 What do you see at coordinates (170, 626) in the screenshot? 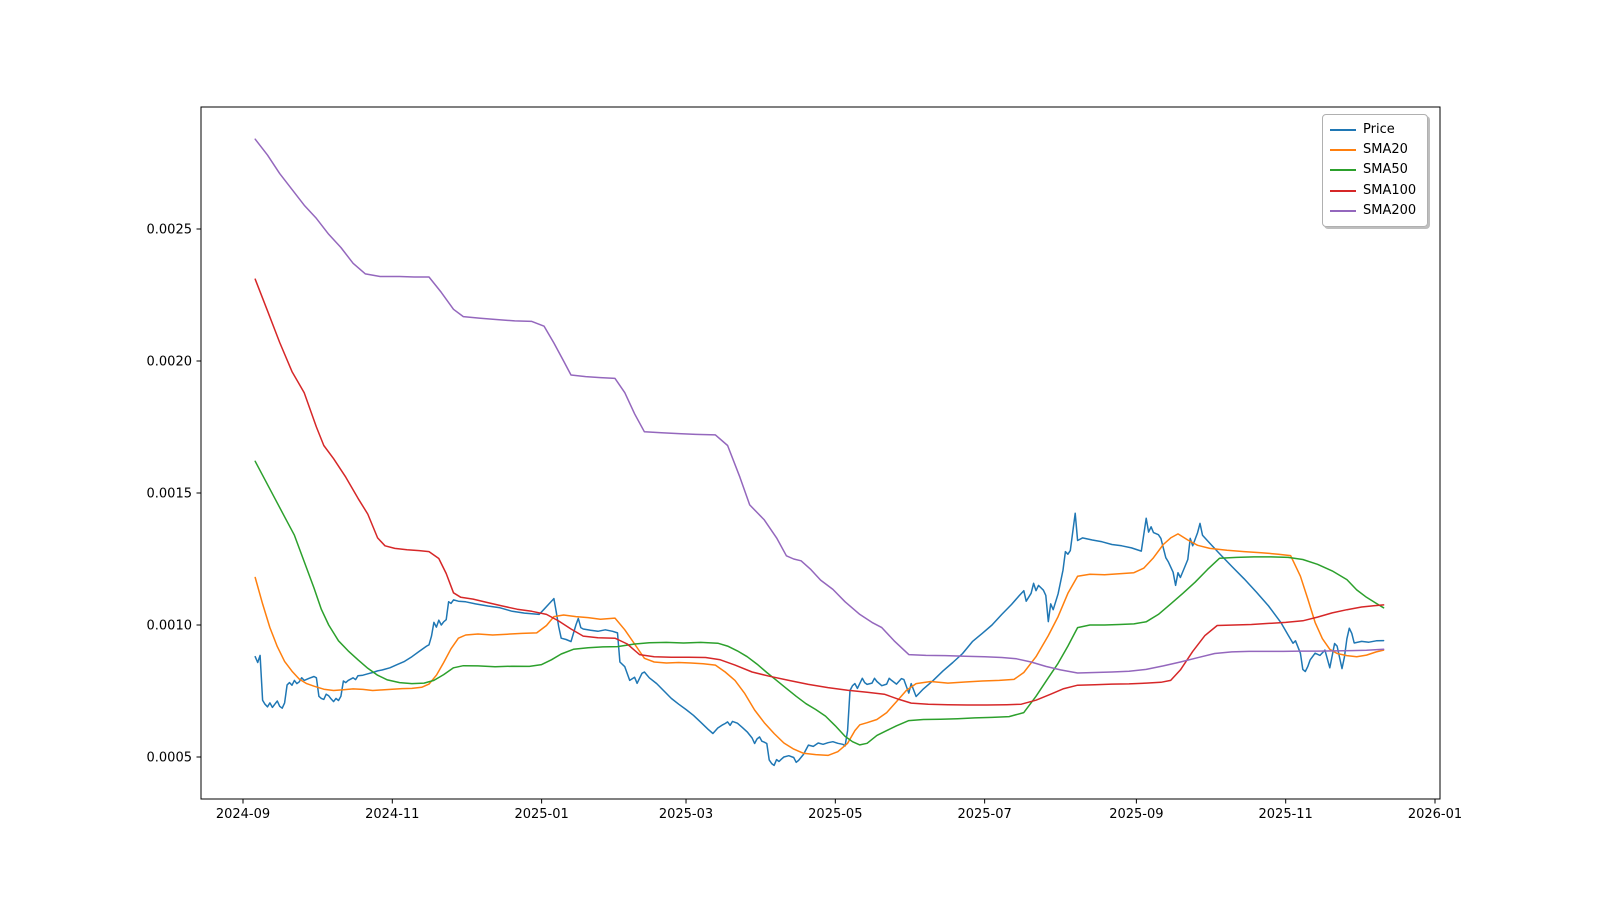
I see `y-tick-label: 0.0010` at bounding box center [170, 626].